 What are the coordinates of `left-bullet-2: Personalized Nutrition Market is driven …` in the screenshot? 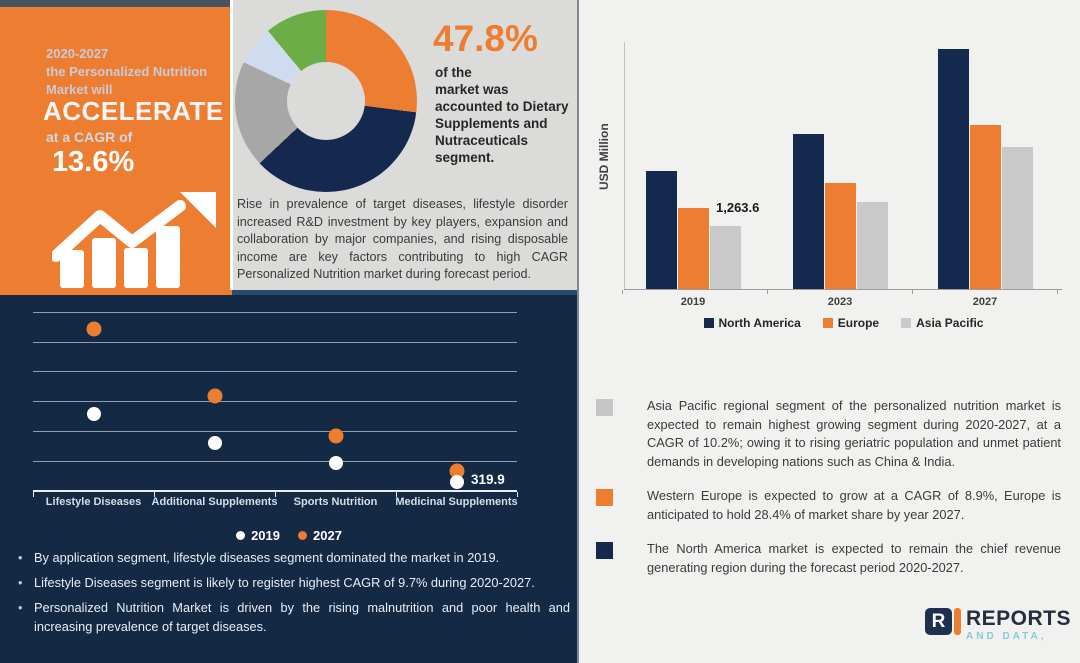 It's located at (291, 617).